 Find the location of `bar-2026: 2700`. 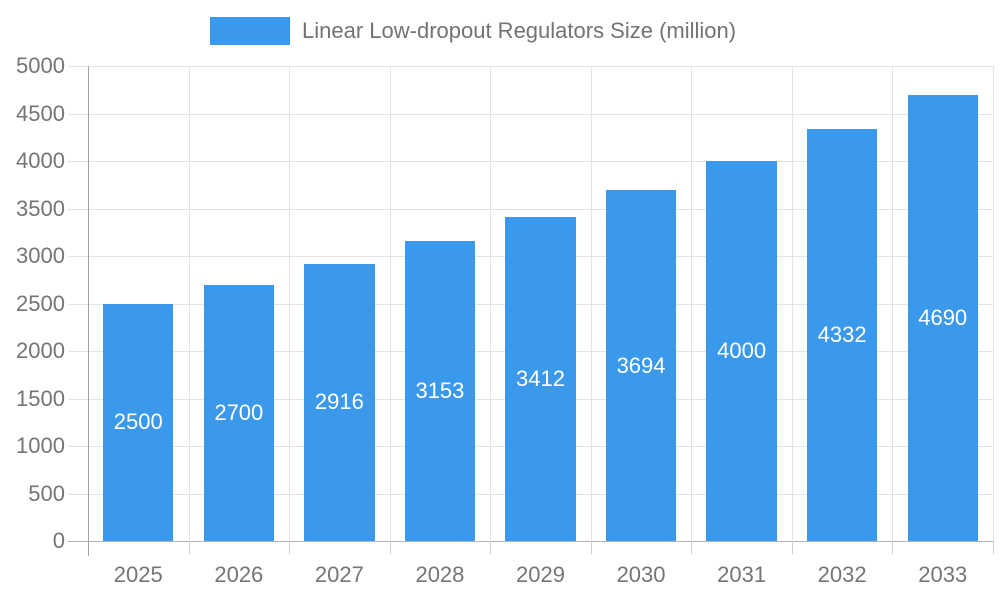

bar-2026: 2700 is located at coordinates (238, 412).